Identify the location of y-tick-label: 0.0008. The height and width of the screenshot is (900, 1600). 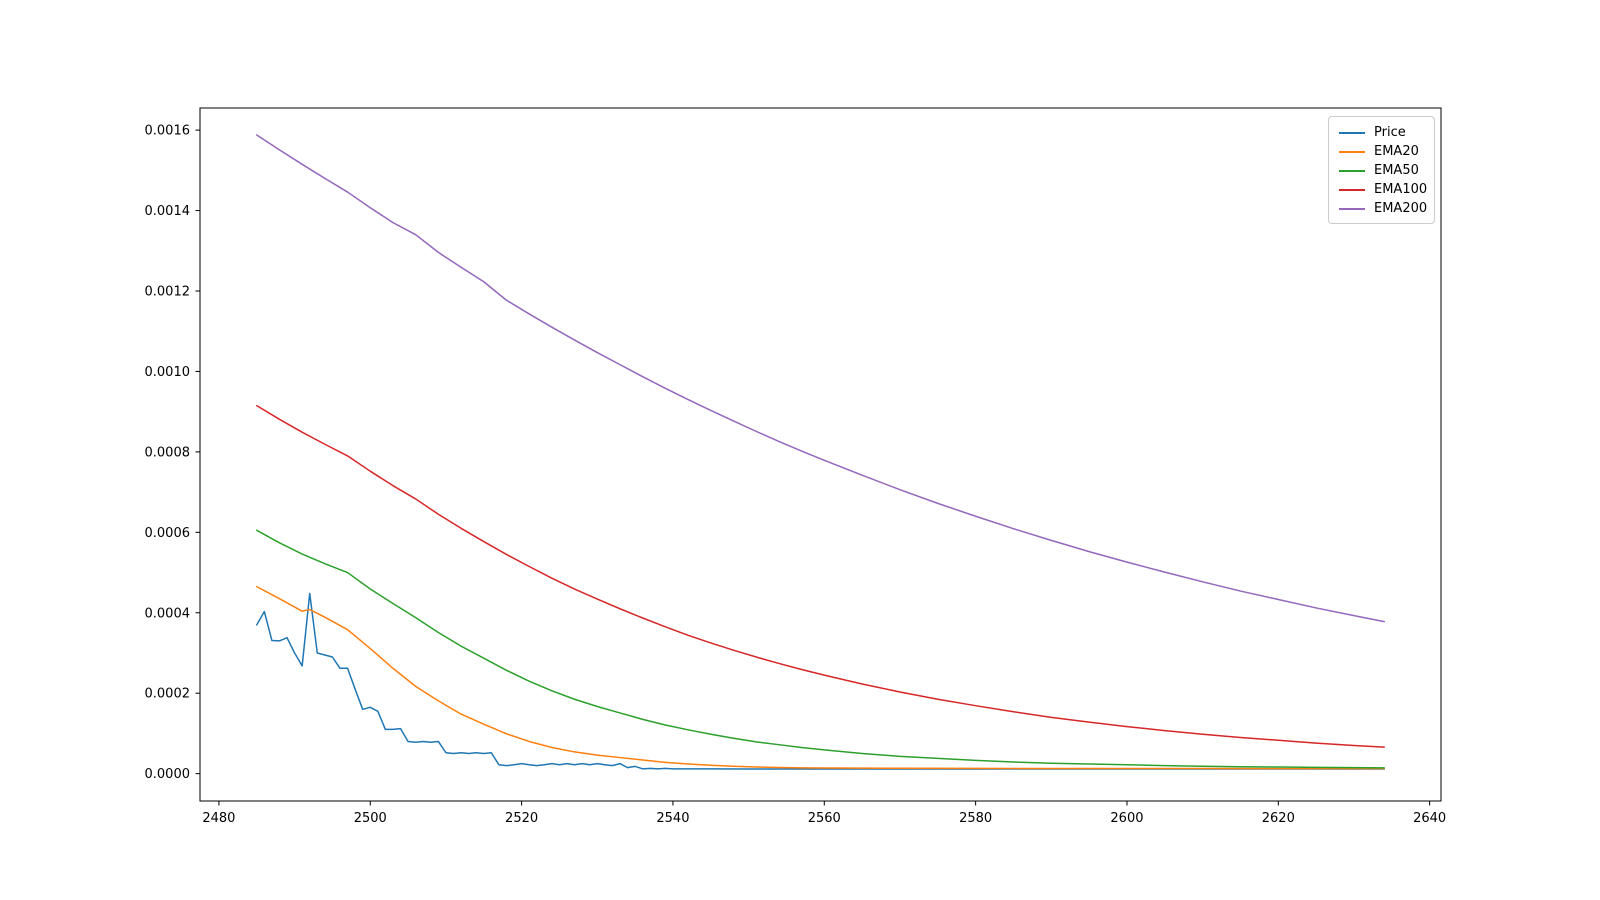
(168, 452).